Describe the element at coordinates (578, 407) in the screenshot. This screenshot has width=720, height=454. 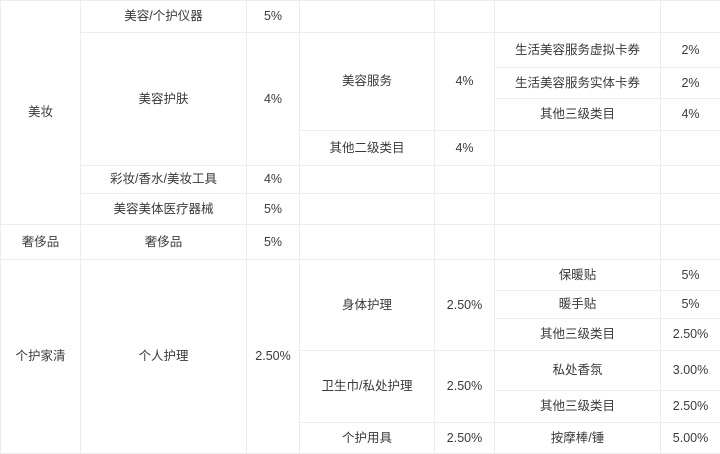
I see `category-level4-qita-sanji-3: 其他三级类目` at that location.